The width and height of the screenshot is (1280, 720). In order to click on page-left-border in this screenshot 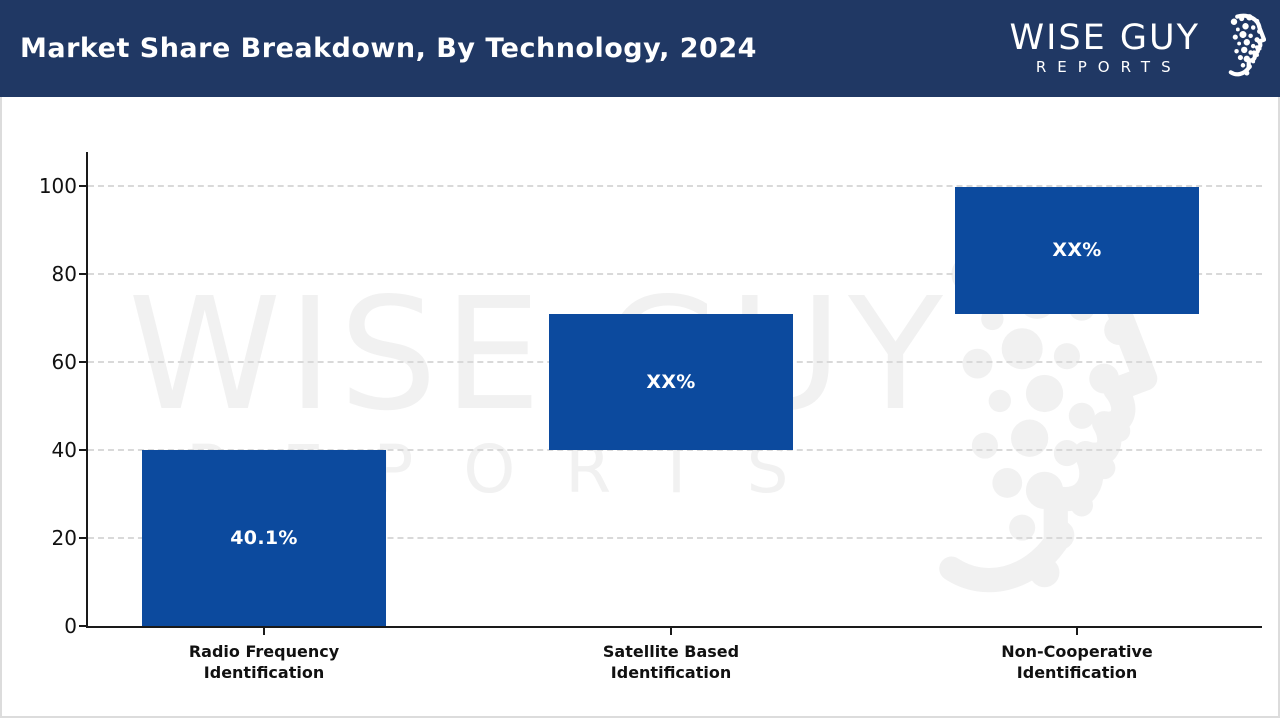, I will do `click(1, 407)`.